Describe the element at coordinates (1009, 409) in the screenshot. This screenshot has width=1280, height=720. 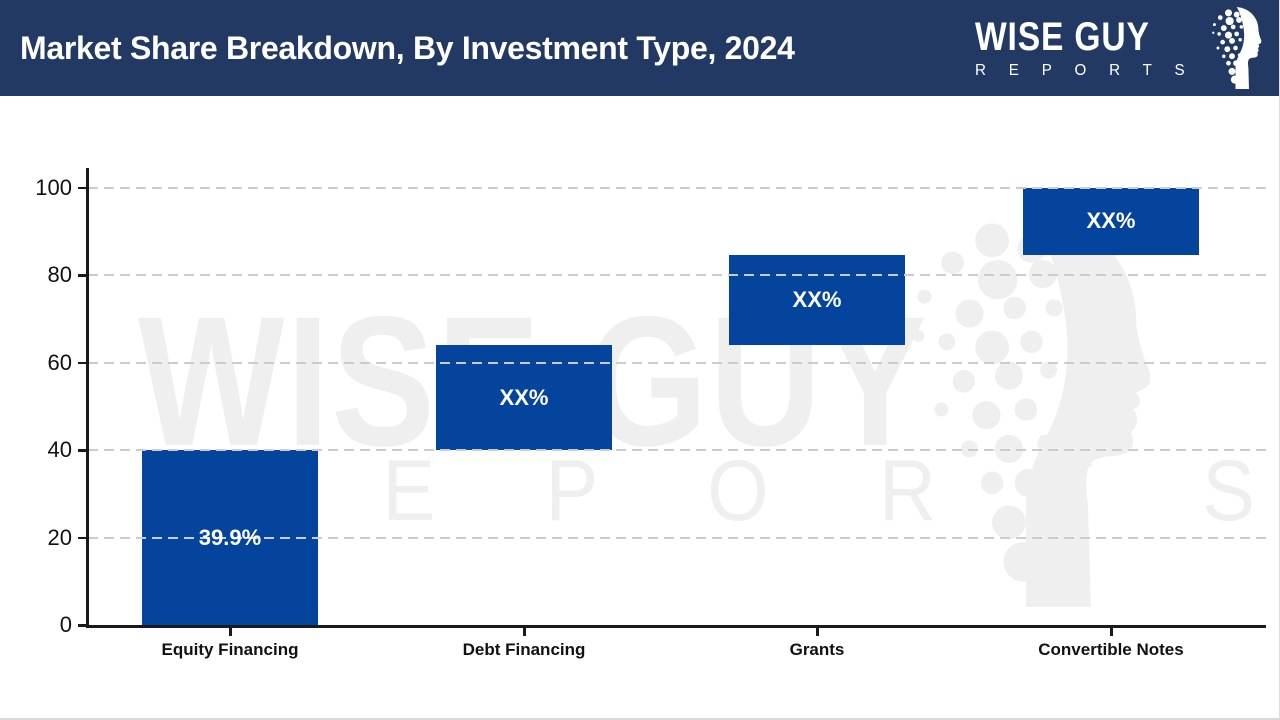
I see `watermark-dotted-head-icon` at that location.